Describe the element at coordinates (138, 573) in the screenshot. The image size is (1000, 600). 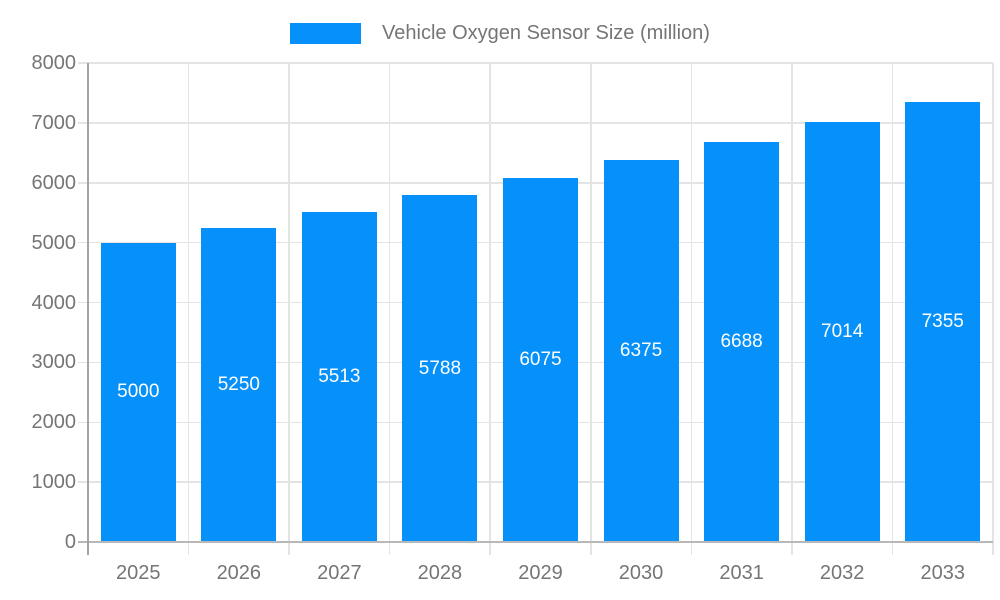
I see `x-axis-tick-label: 2025` at that location.